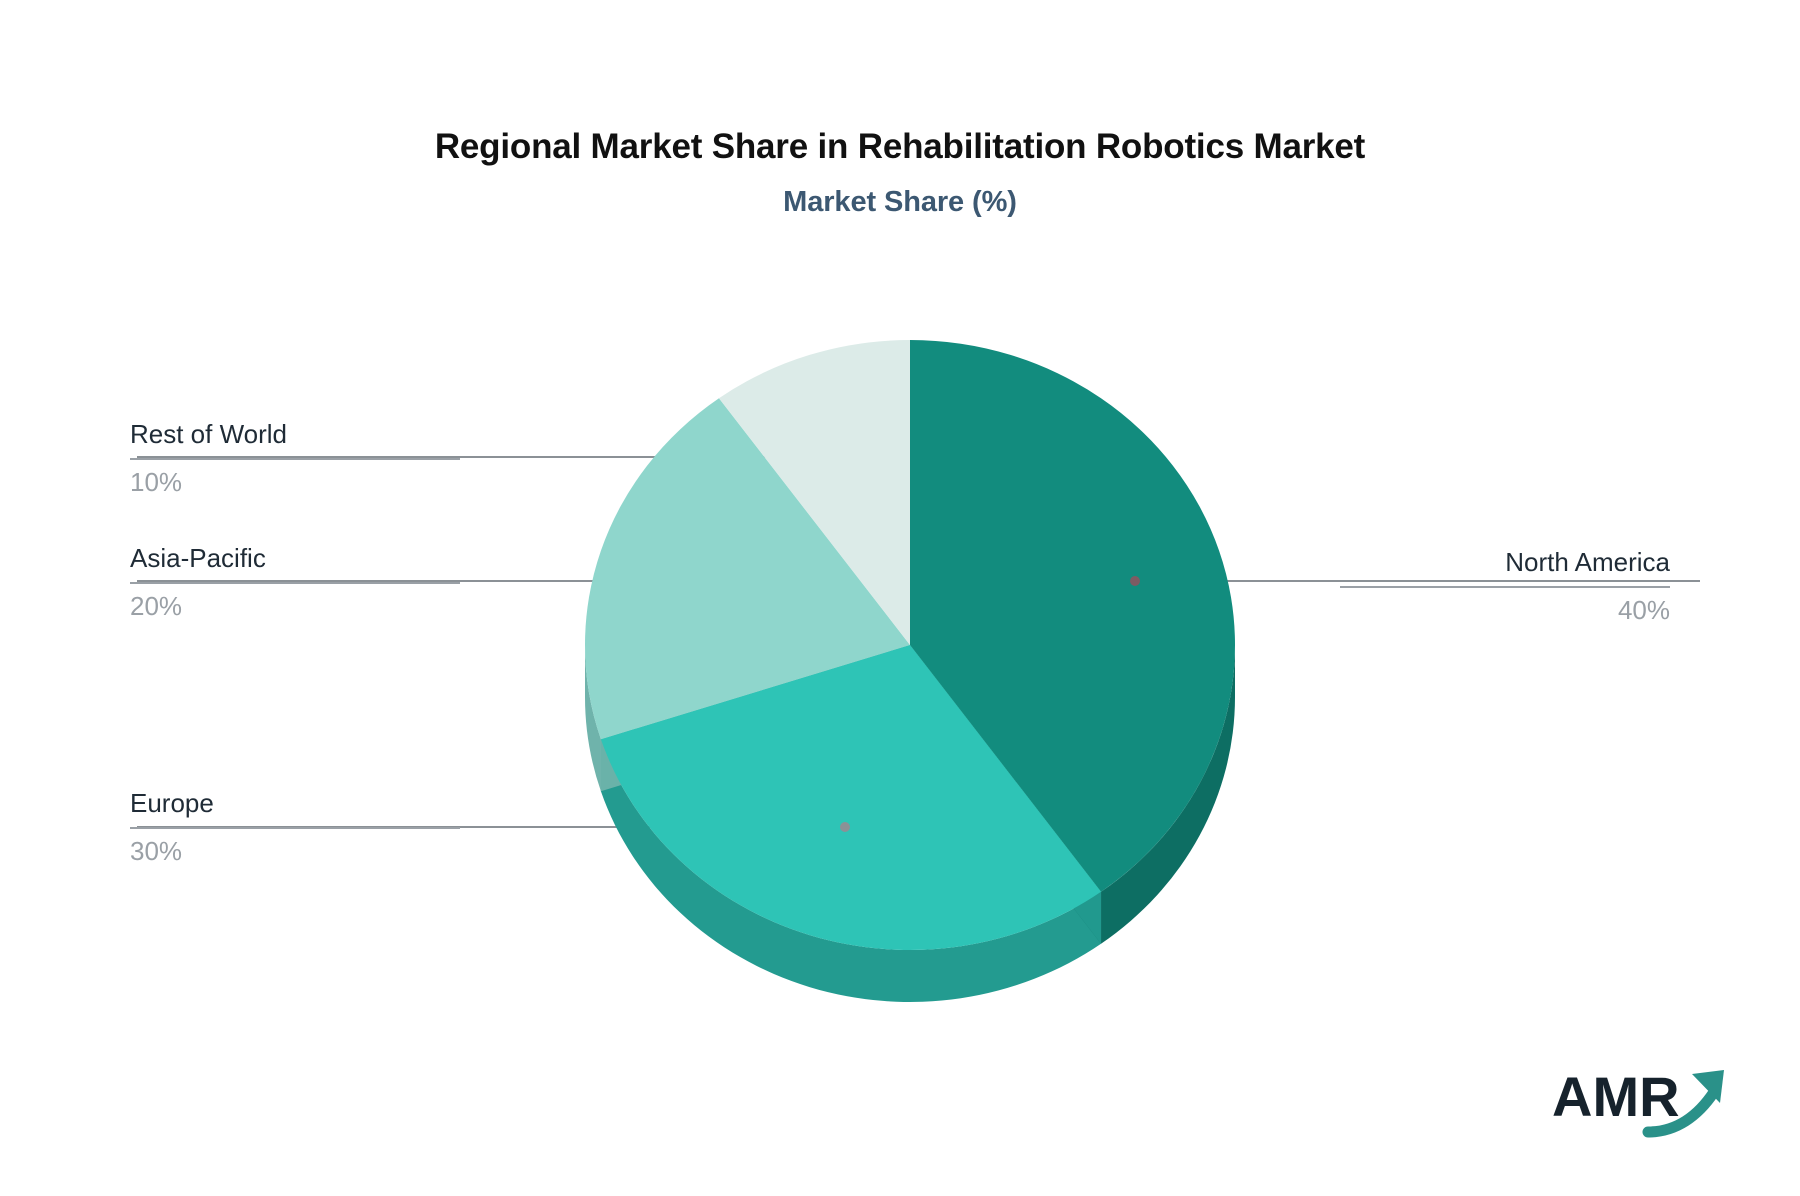 This screenshot has height=1196, width=1800. What do you see at coordinates (156, 850) in the screenshot?
I see `callout-value-europe: 30%` at bounding box center [156, 850].